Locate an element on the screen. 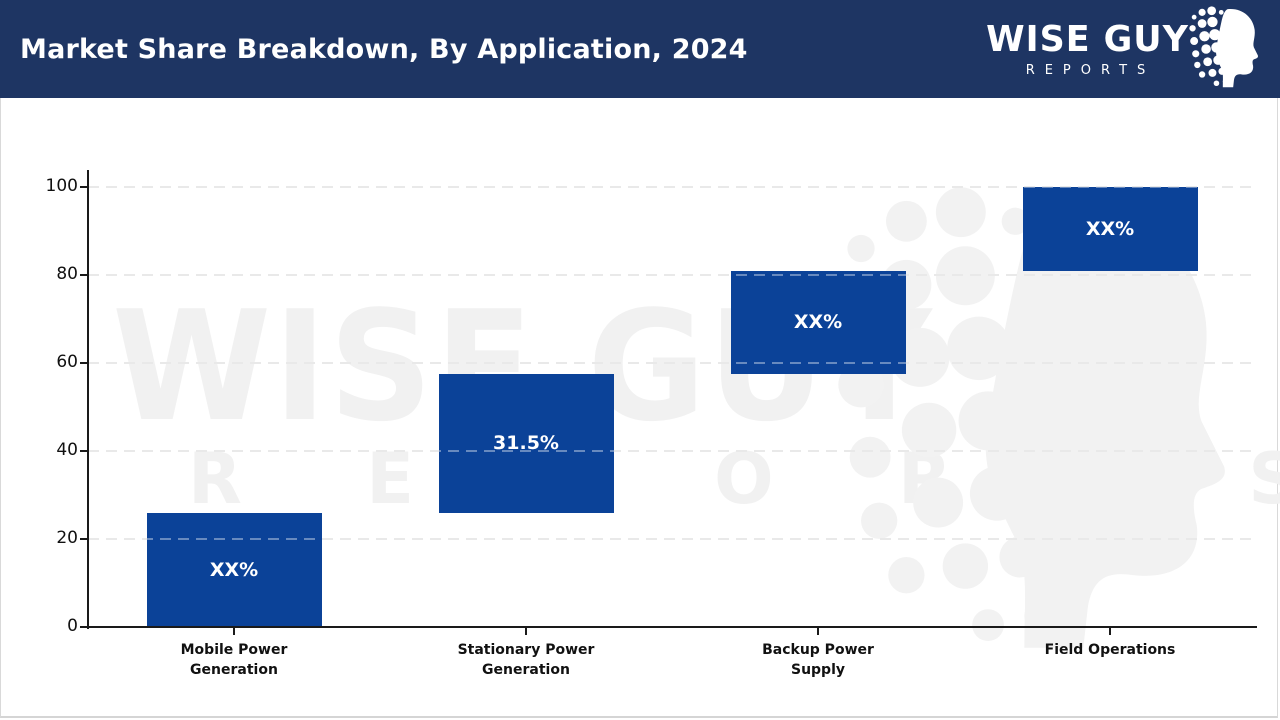  x-axis-category-label: Stationary Power Generation is located at coordinates (526, 660).